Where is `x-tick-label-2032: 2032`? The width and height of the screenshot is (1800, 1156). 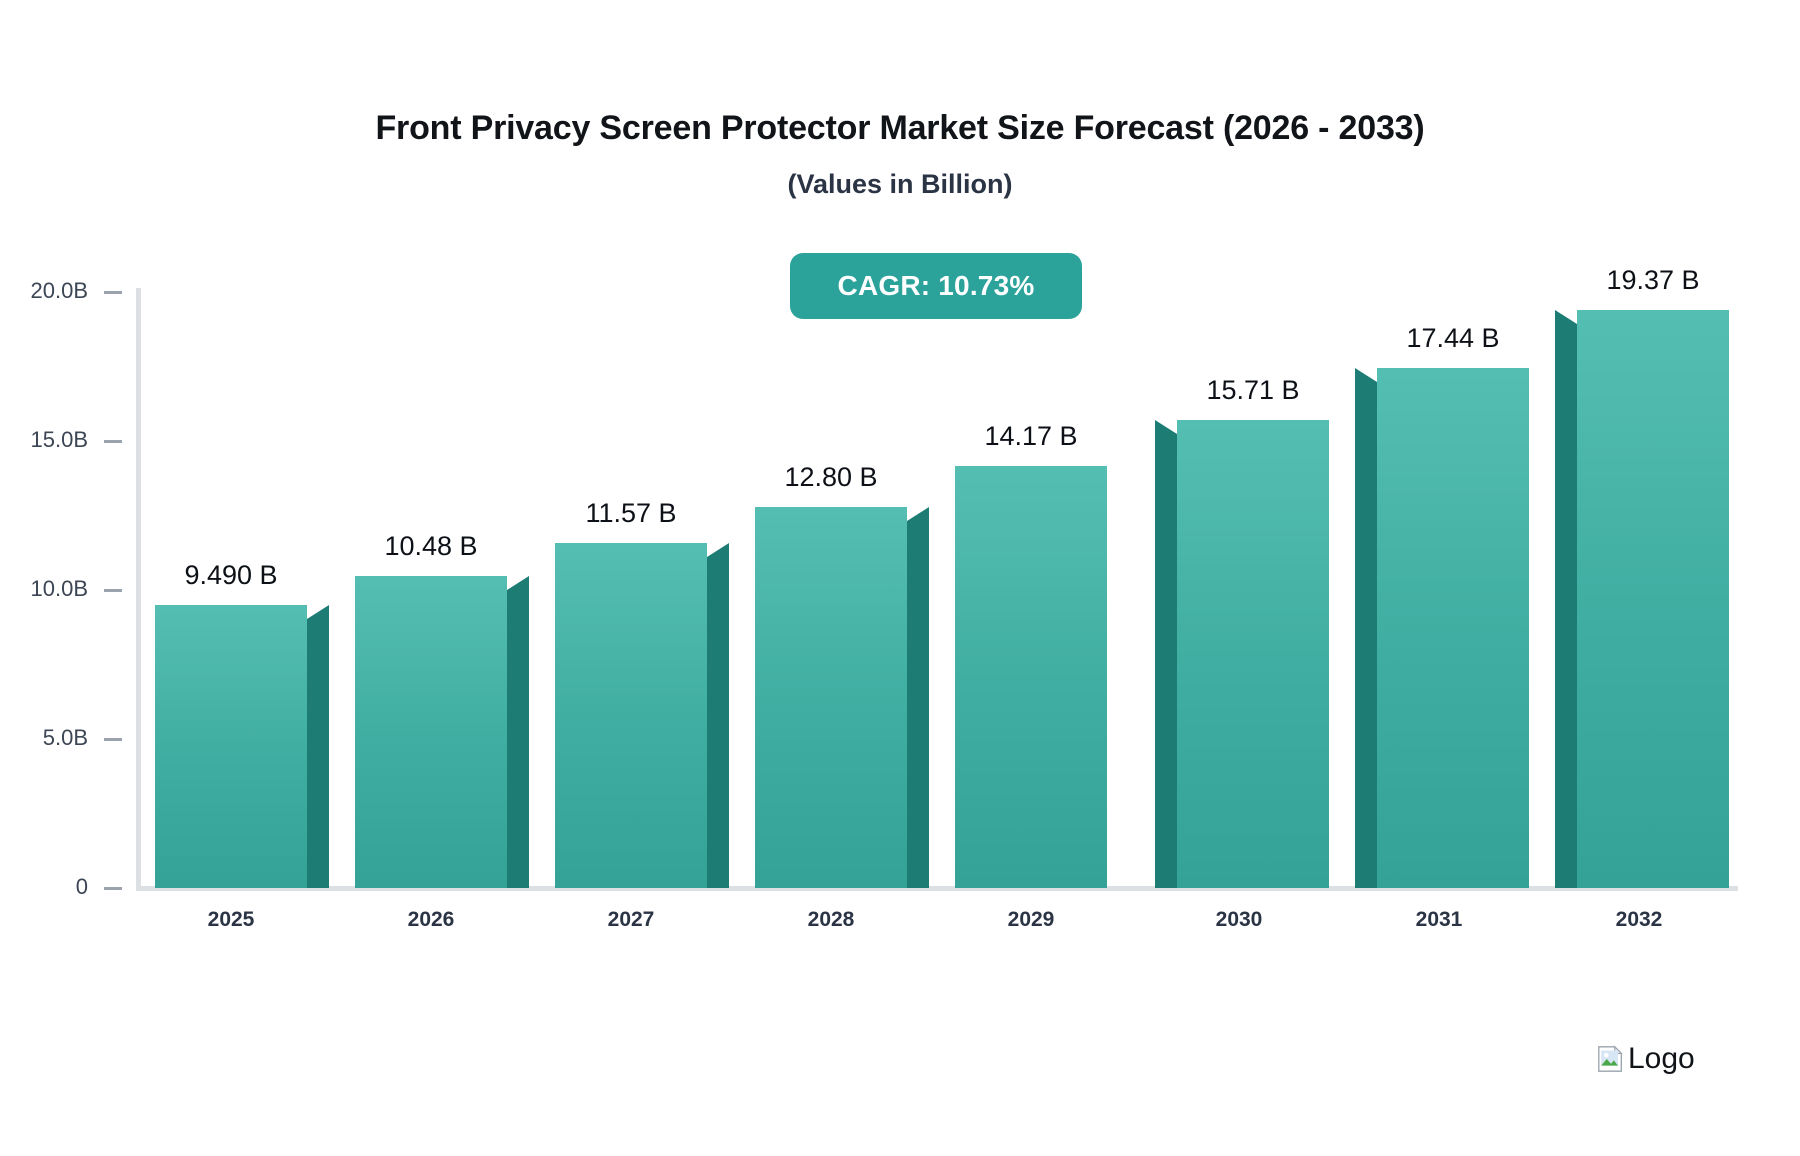 x-tick-label-2032: 2032 is located at coordinates (1639, 919).